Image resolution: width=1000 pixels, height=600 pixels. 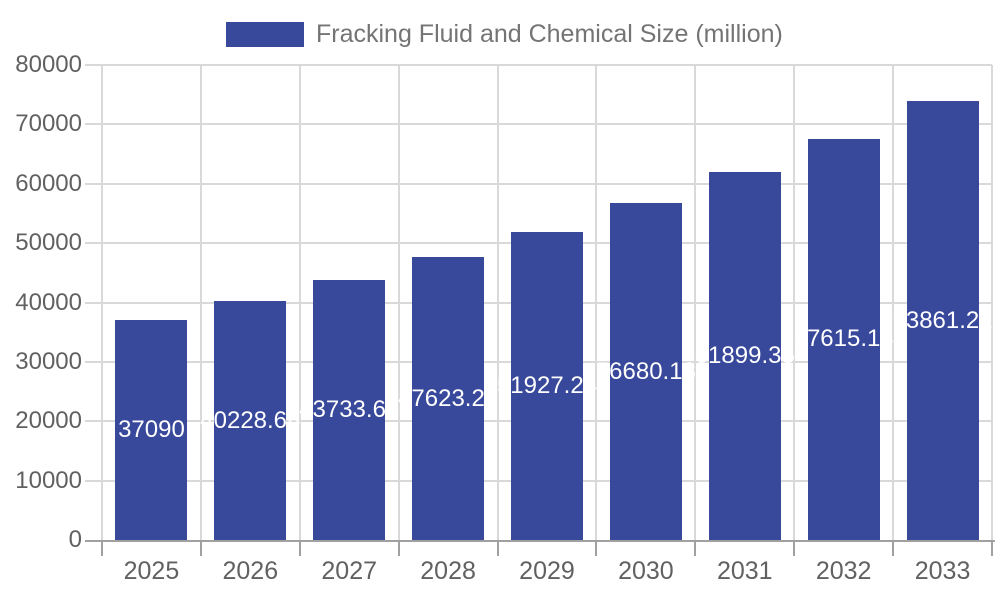 I want to click on y-axis-tick-label: 60000, so click(x=48, y=183).